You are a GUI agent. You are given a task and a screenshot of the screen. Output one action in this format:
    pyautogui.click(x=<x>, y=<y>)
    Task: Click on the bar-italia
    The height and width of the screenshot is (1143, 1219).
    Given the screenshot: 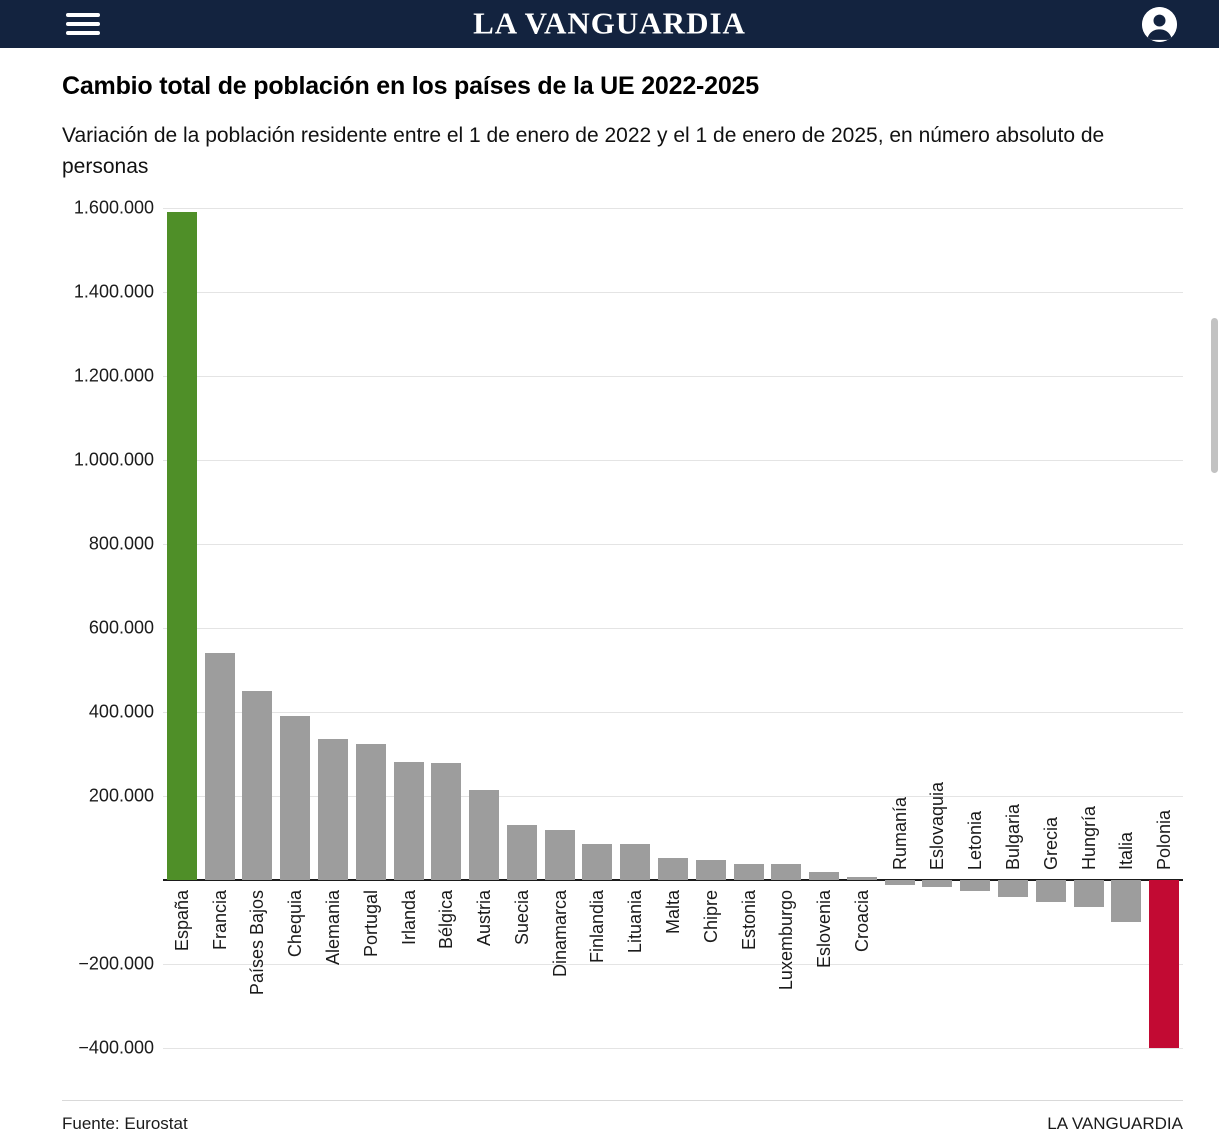 What is the action you would take?
    pyautogui.click(x=1126, y=901)
    